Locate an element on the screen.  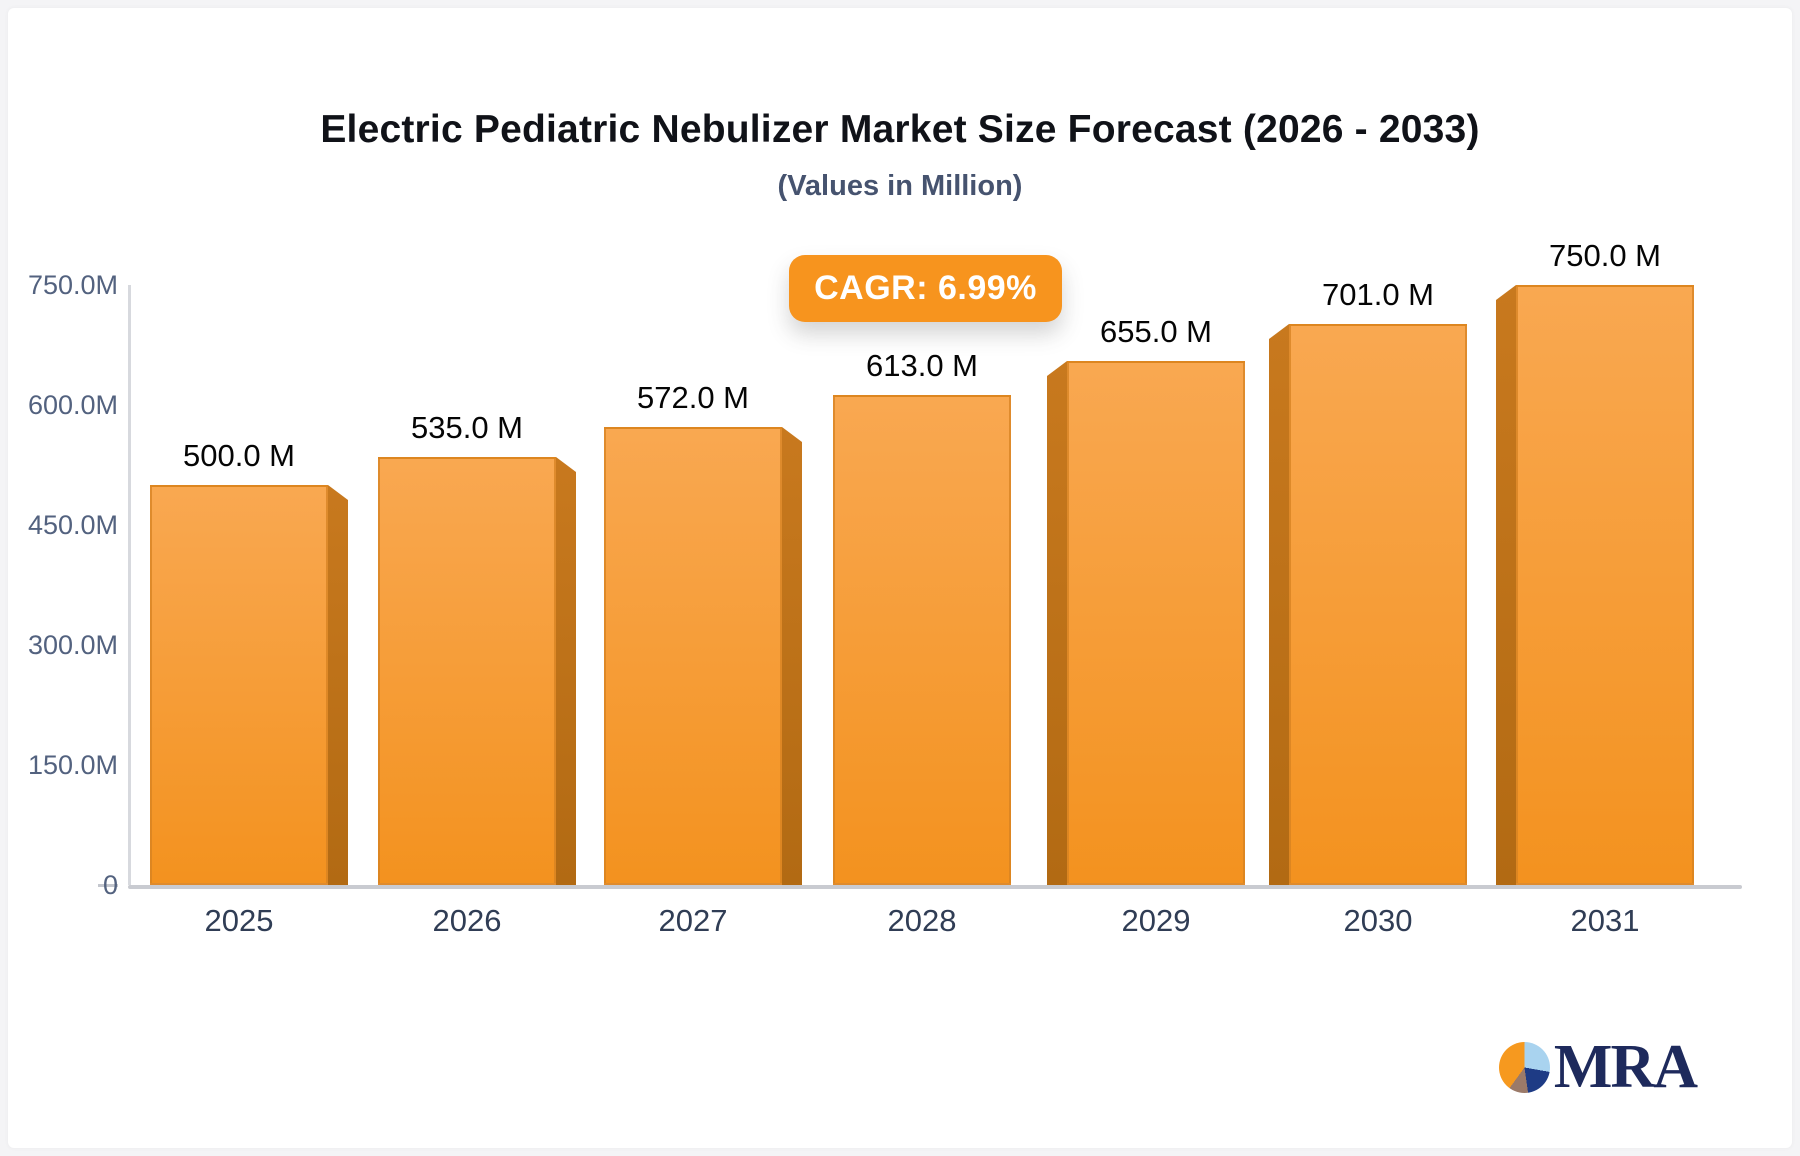
bar-value-label: 613.0 M is located at coordinates (922, 365).